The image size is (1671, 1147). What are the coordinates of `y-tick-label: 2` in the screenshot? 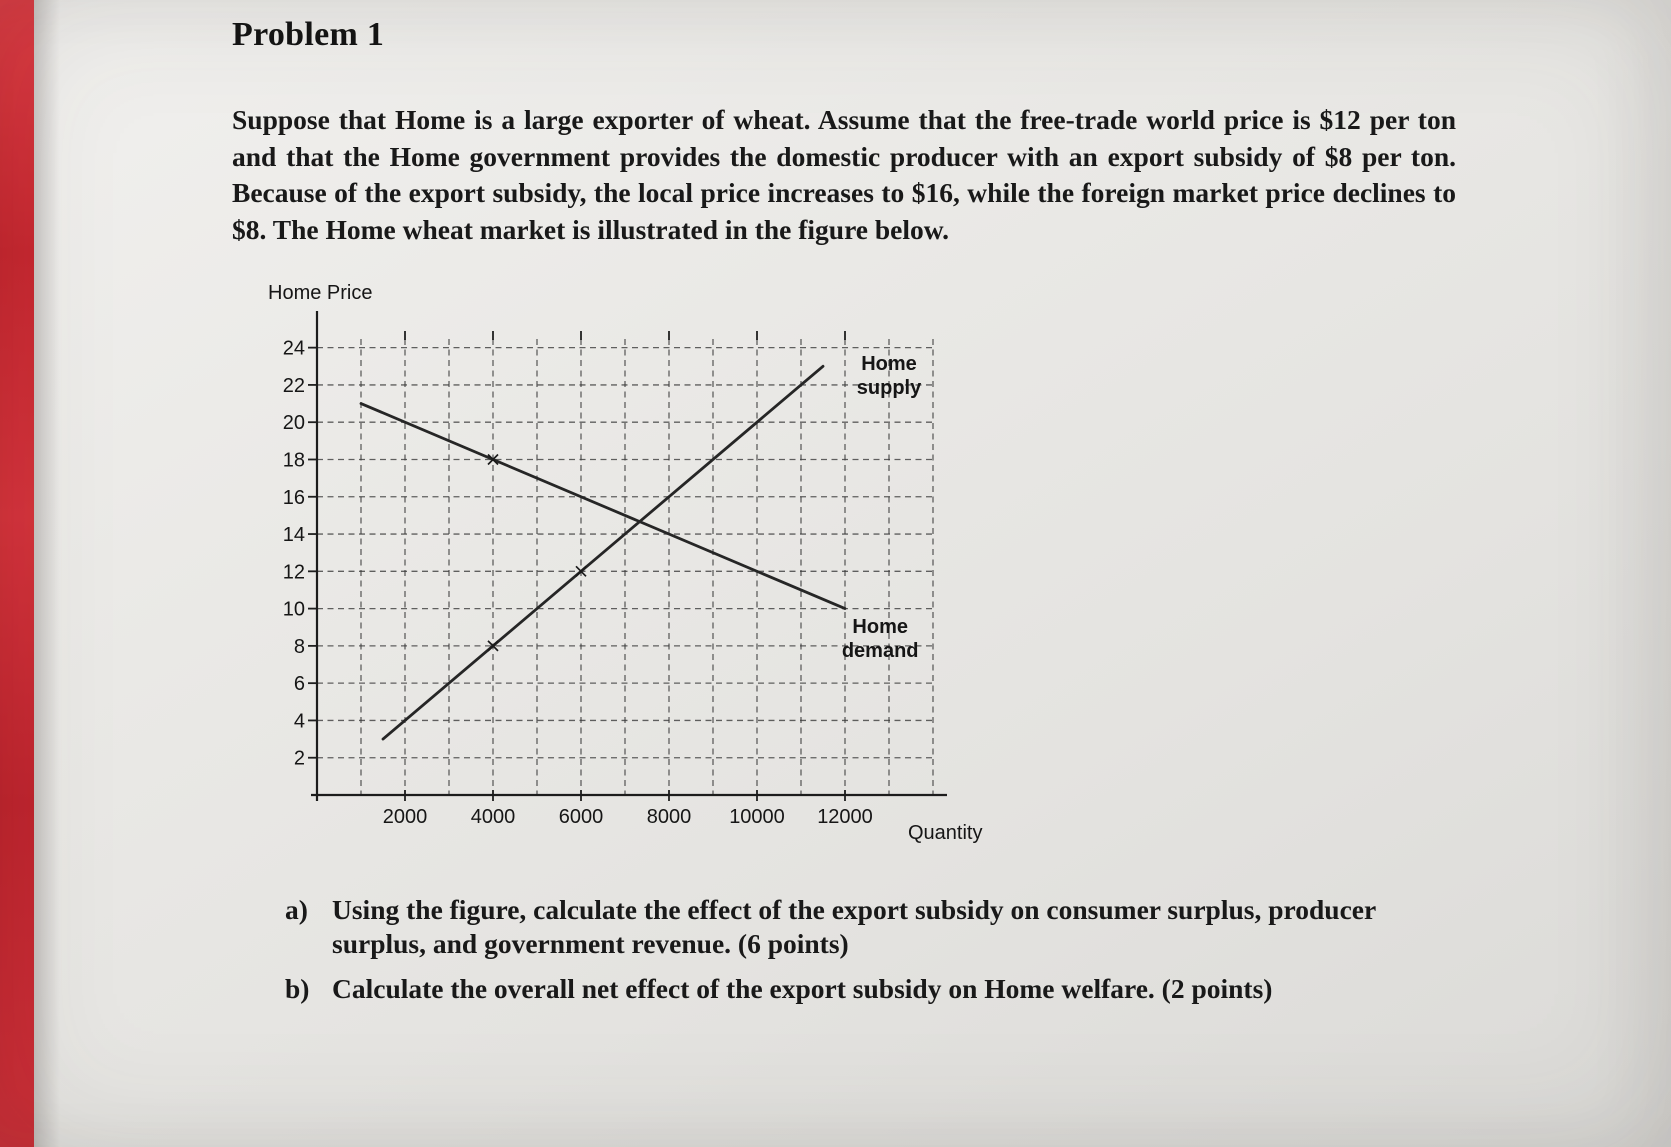 It's located at (299, 759).